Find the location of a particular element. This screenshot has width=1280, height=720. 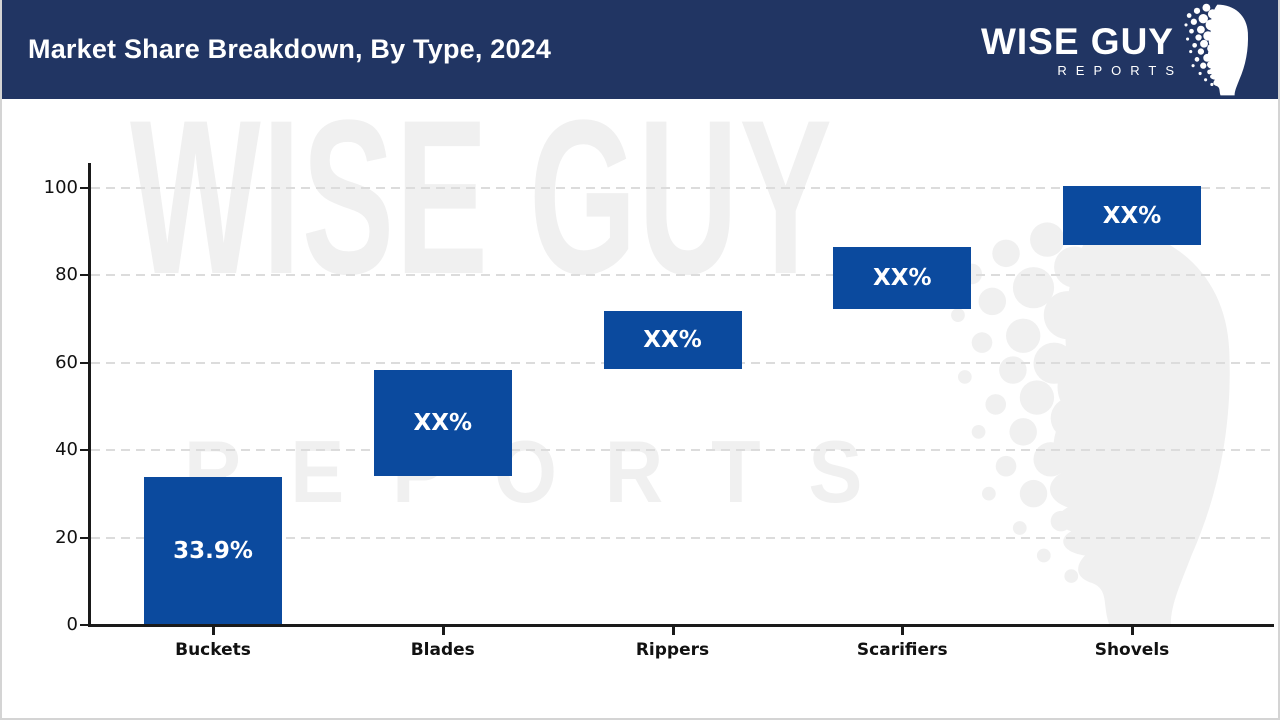

x-axis-spine is located at coordinates (681, 625).